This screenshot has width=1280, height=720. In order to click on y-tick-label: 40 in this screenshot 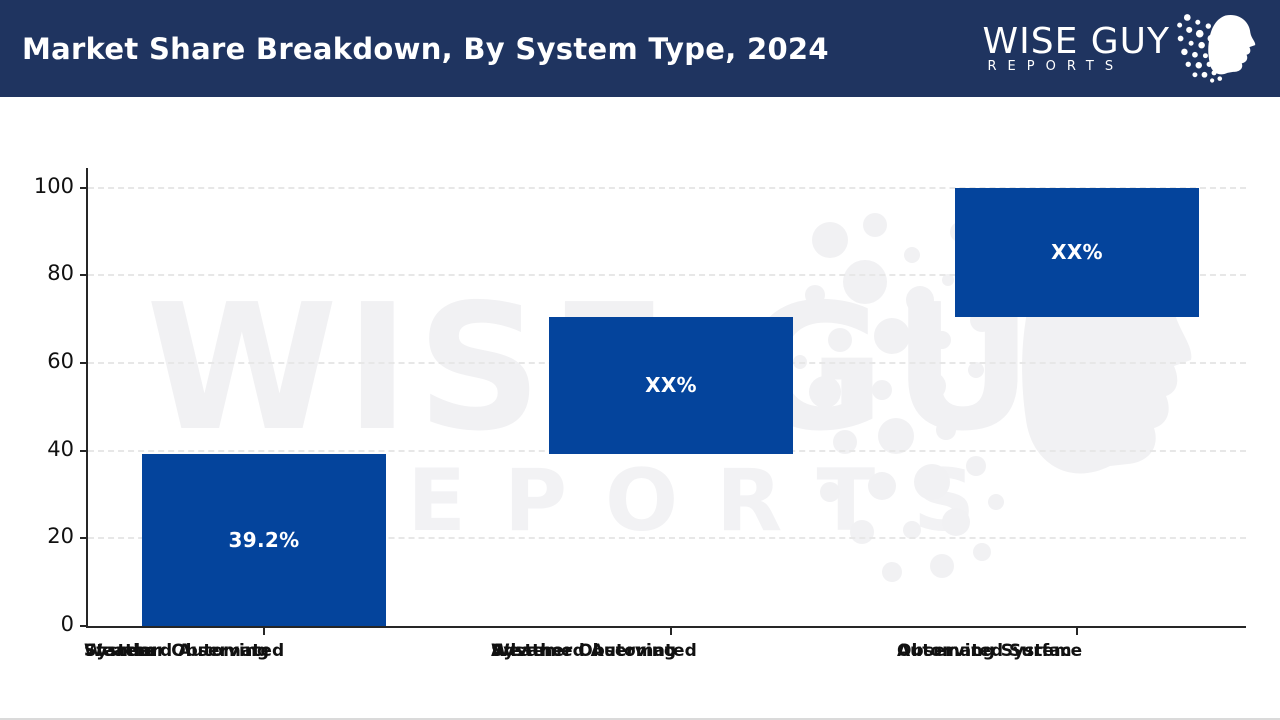, I will do `click(60, 448)`.